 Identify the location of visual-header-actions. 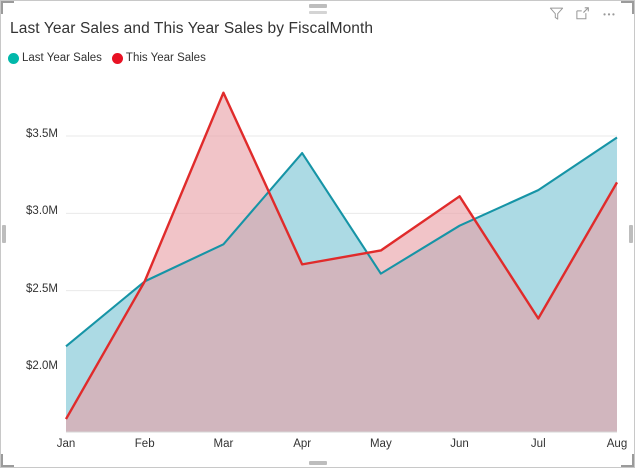
(582, 13).